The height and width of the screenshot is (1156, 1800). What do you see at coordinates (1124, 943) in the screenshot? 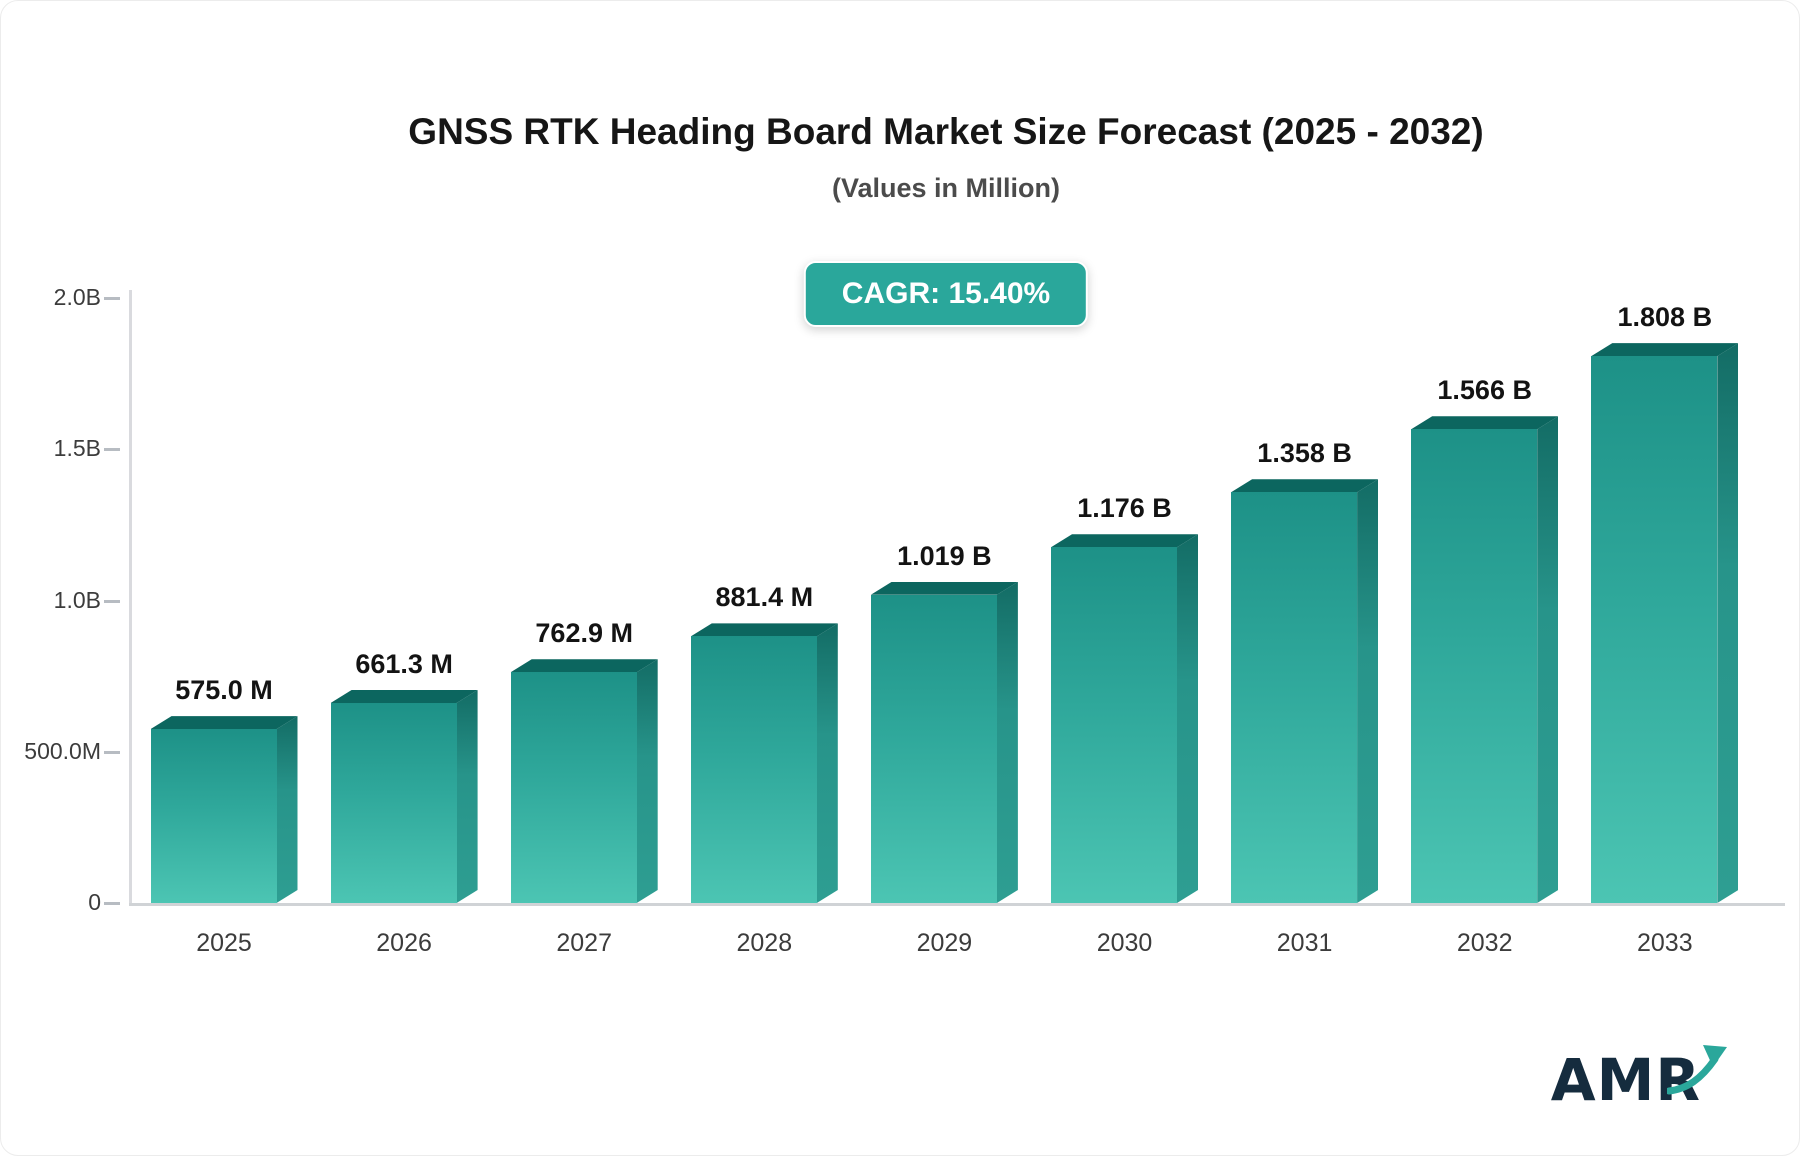
I see `x-axis-label: 2030` at bounding box center [1124, 943].